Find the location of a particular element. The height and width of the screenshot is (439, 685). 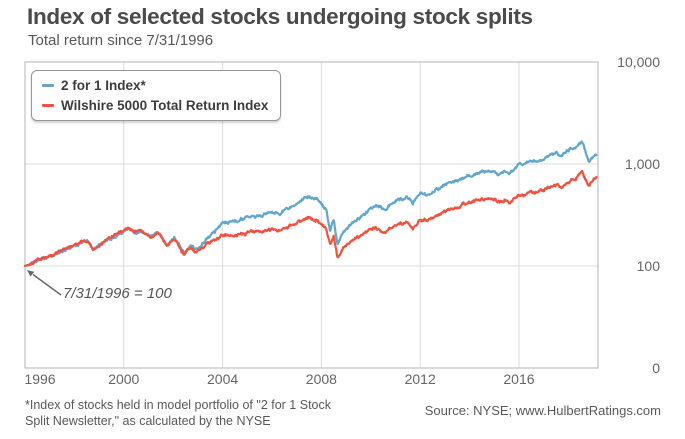

x-tick-label-1996: 1996 is located at coordinates (40, 379).